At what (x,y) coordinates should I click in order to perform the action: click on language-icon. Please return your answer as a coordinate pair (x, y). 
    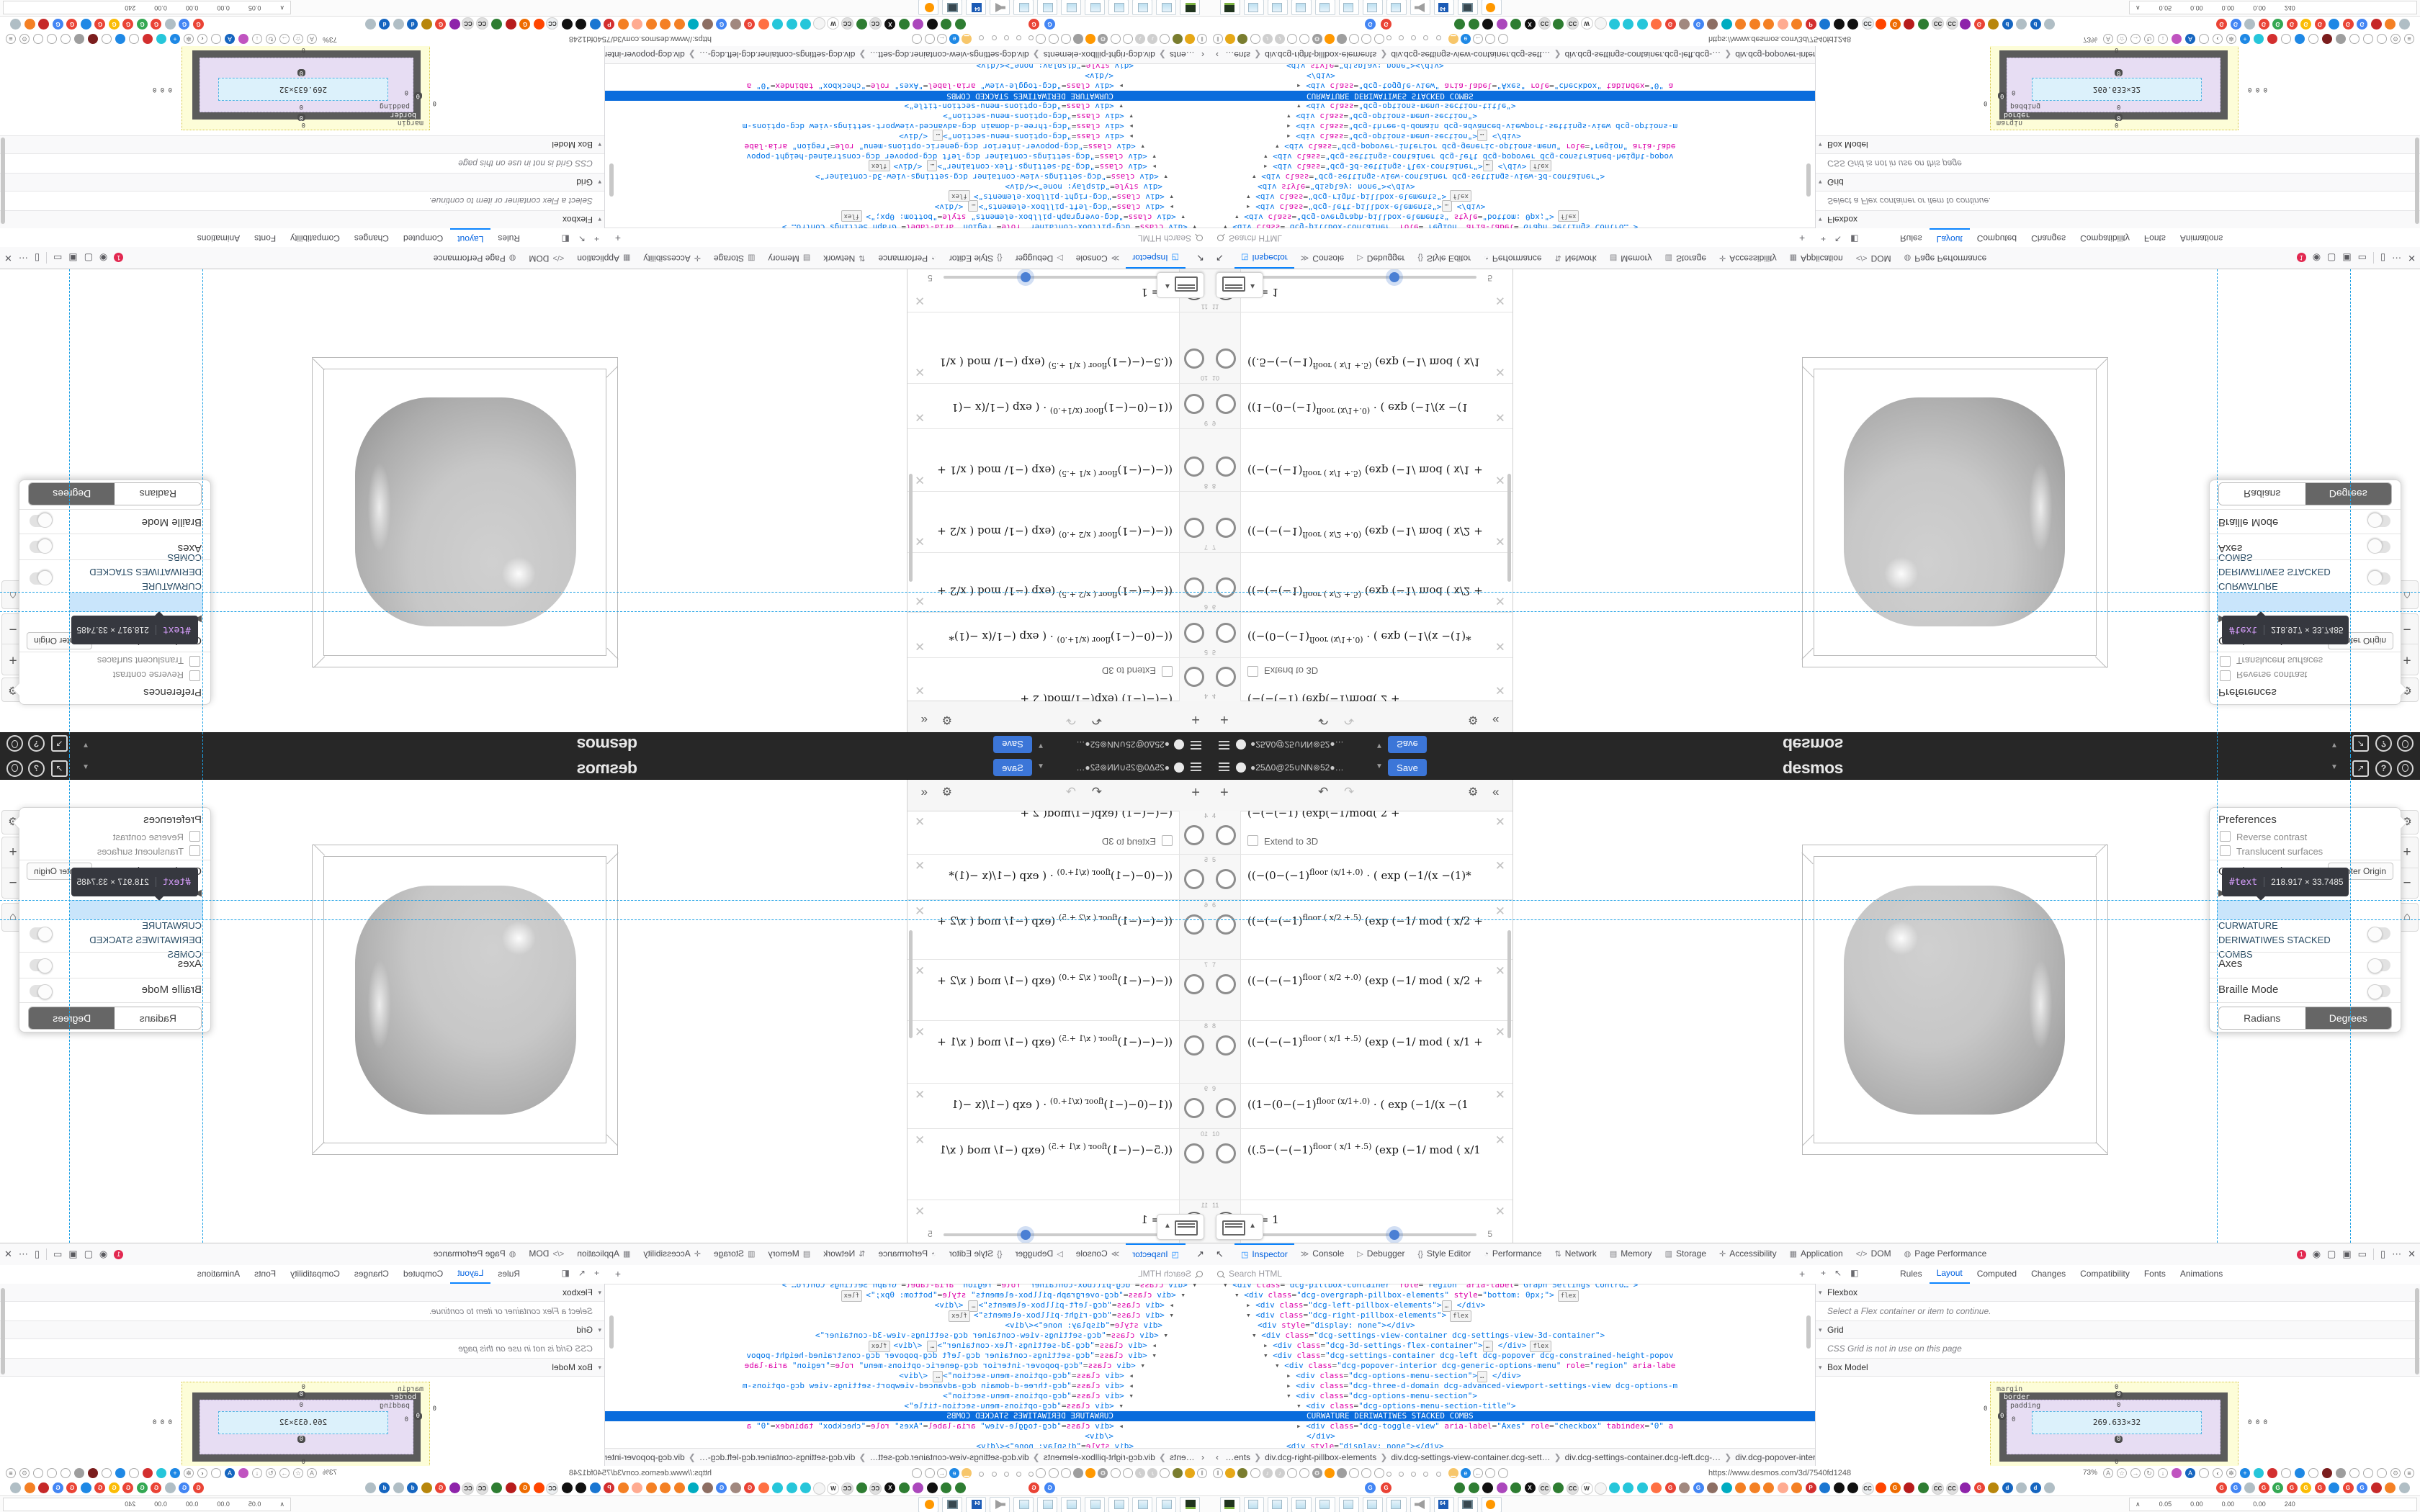
    Looking at the image, I should click on (14, 743).